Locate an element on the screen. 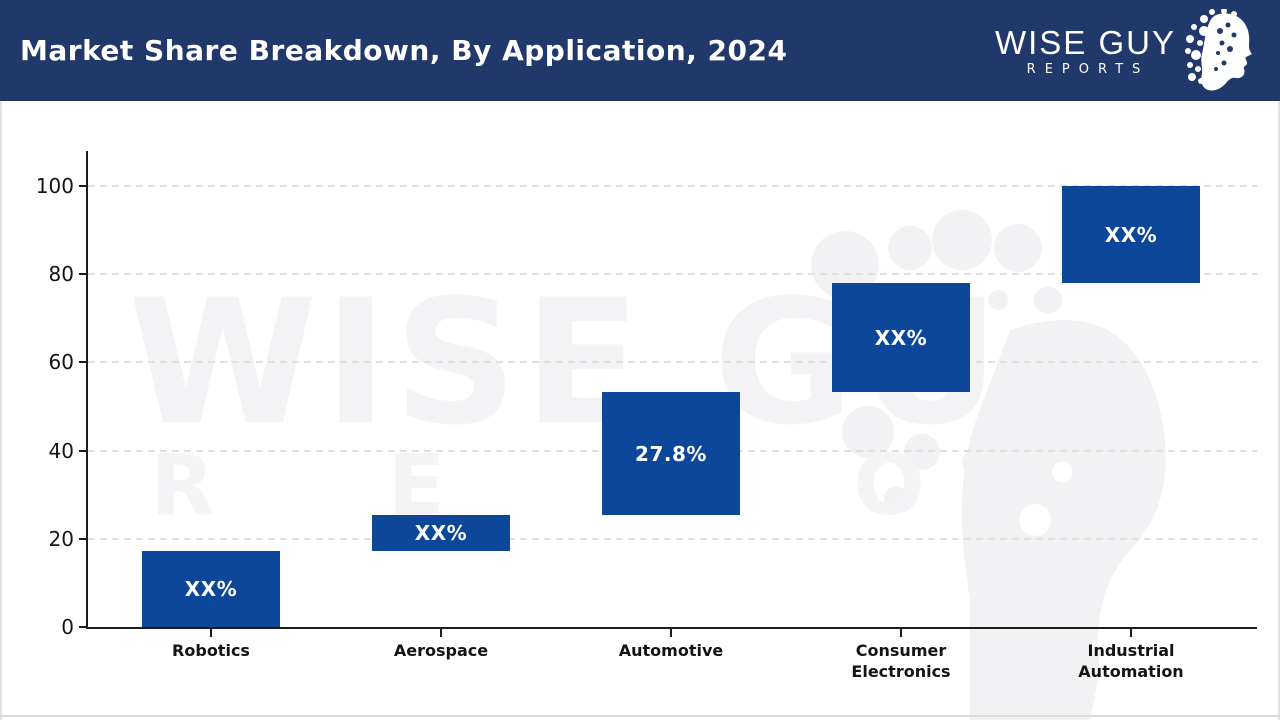  bar-robotics: XX% is located at coordinates (211, 589).